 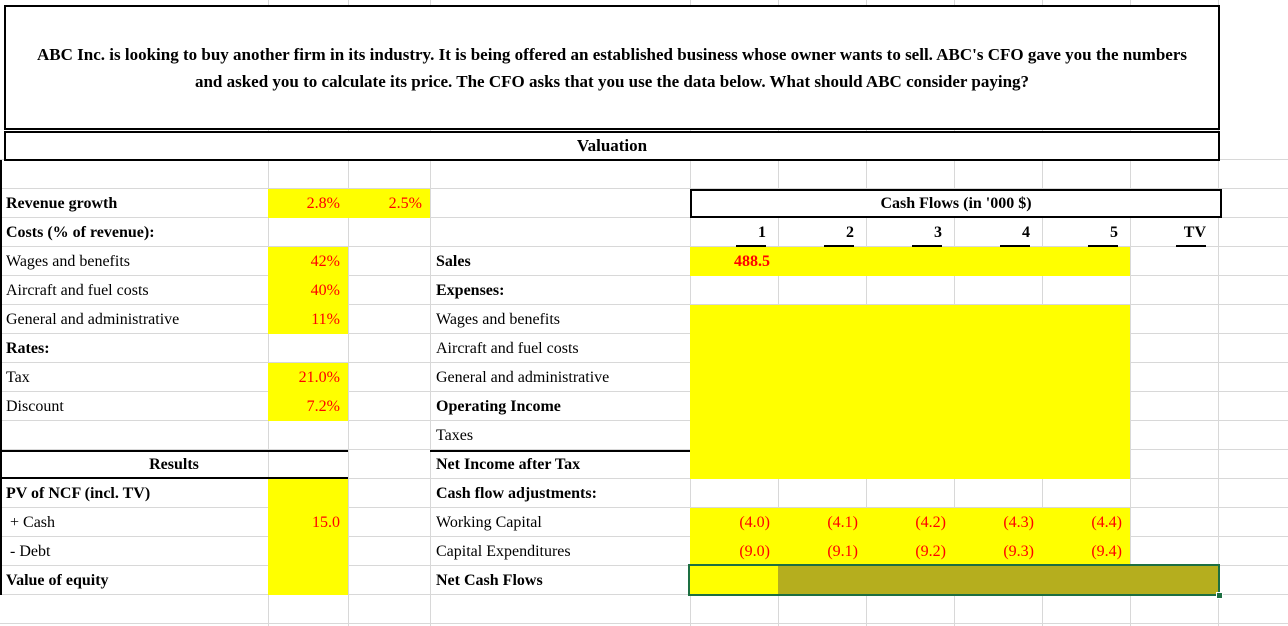 I want to click on capex-row-highlight, so click(x=910, y=551).